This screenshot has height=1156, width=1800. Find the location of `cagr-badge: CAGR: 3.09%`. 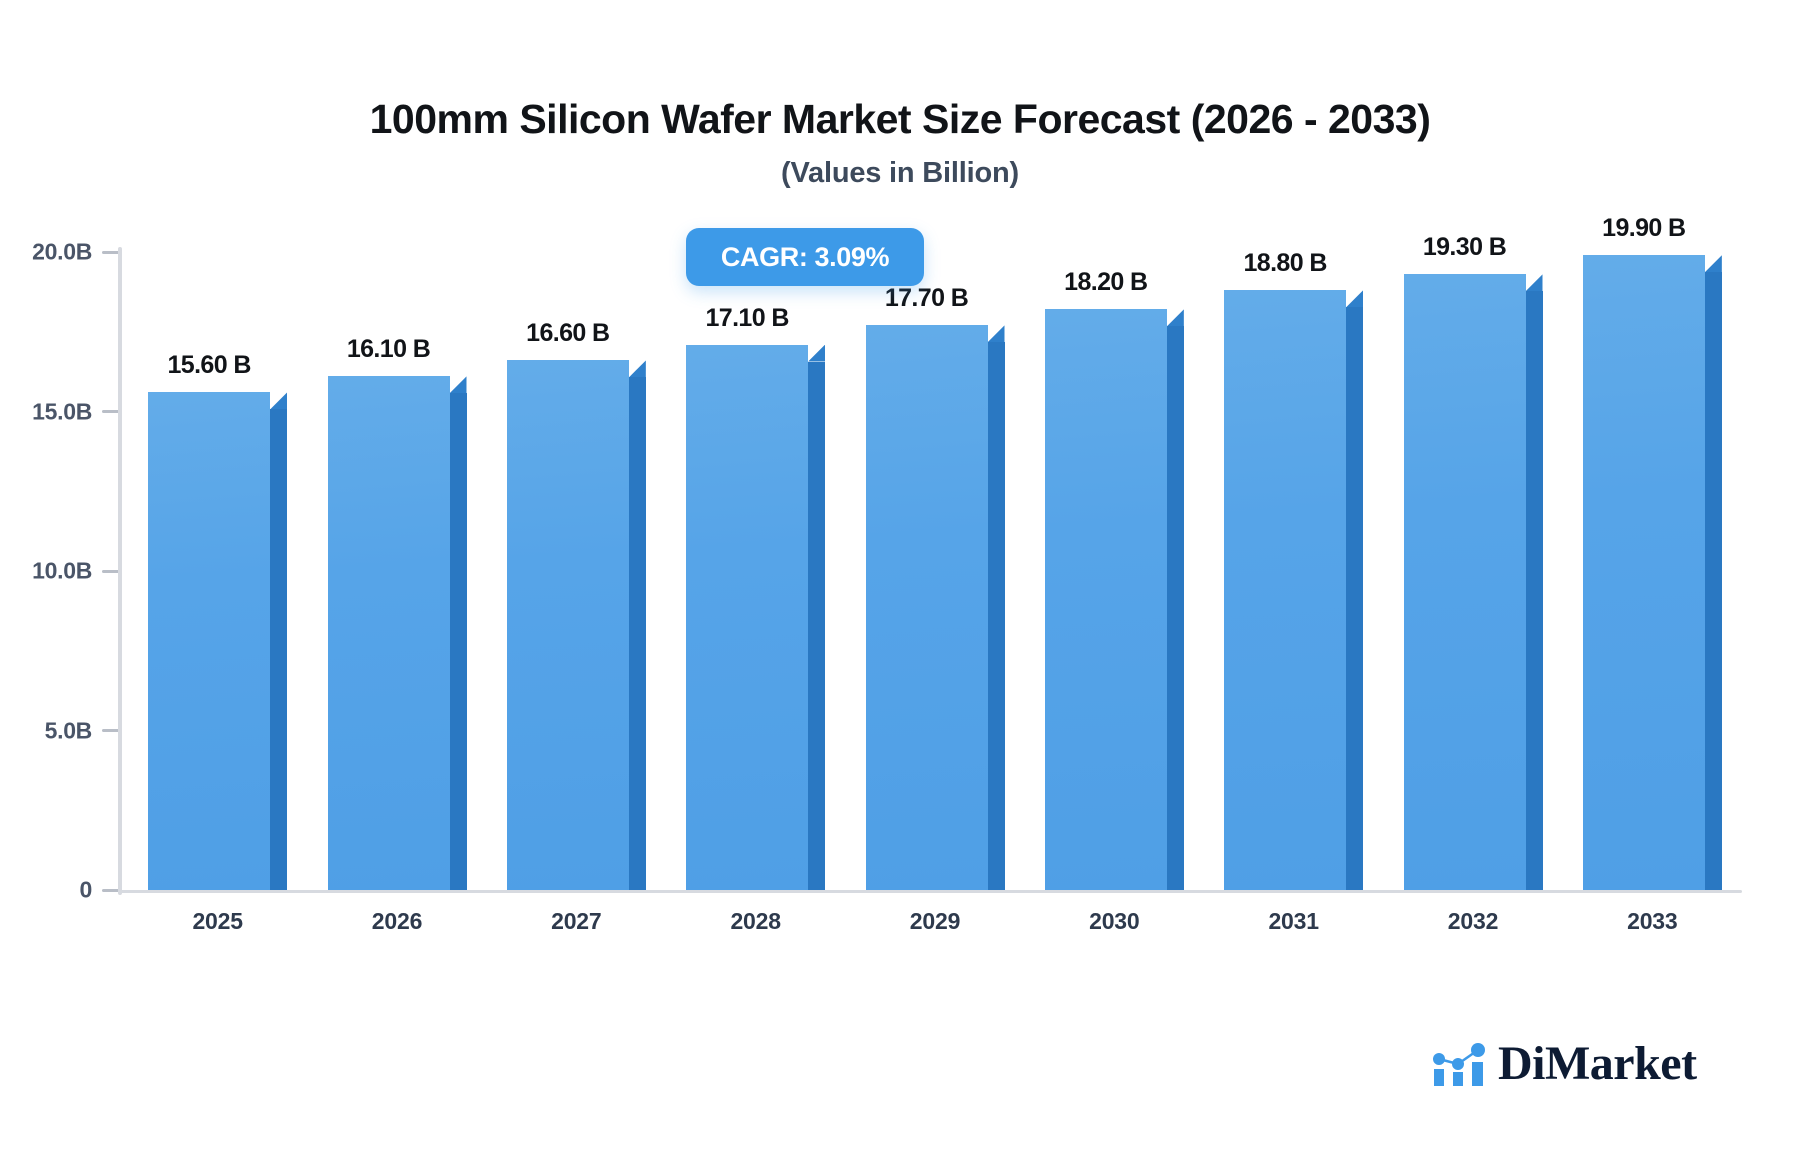

cagr-badge: CAGR: 3.09% is located at coordinates (805, 257).